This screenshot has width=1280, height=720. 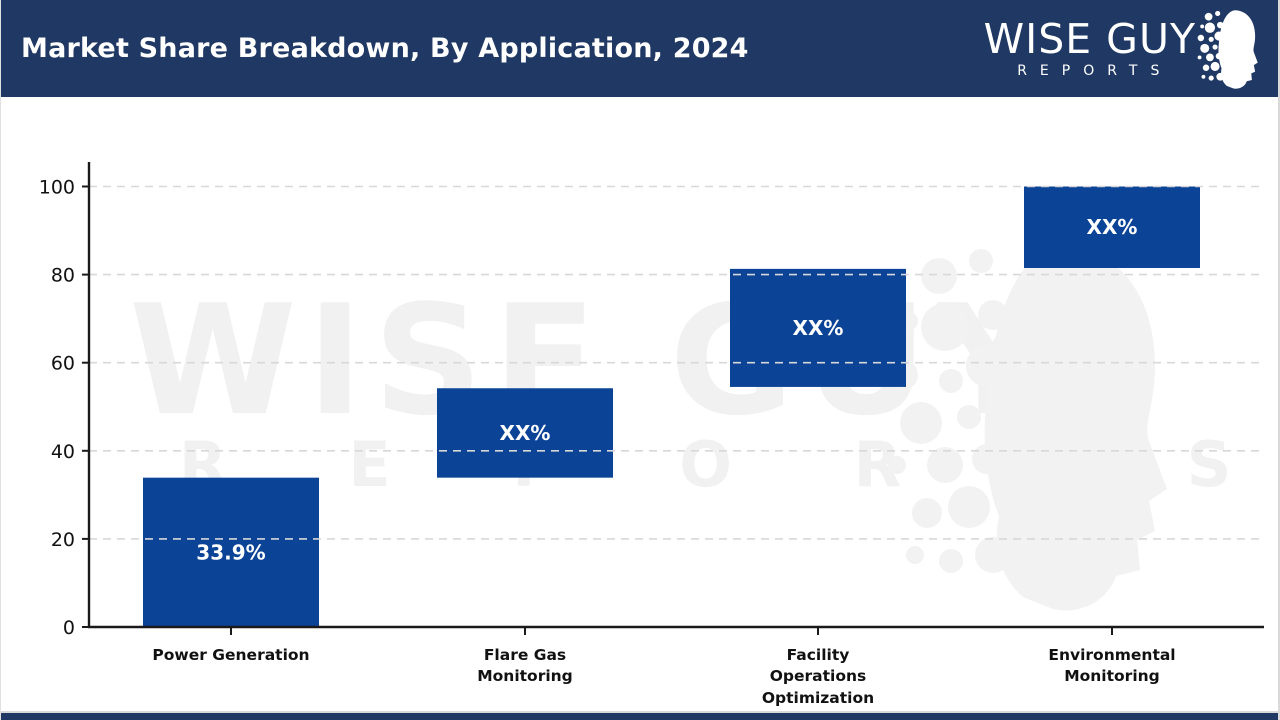 What do you see at coordinates (639, 716) in the screenshot?
I see `footer-strip` at bounding box center [639, 716].